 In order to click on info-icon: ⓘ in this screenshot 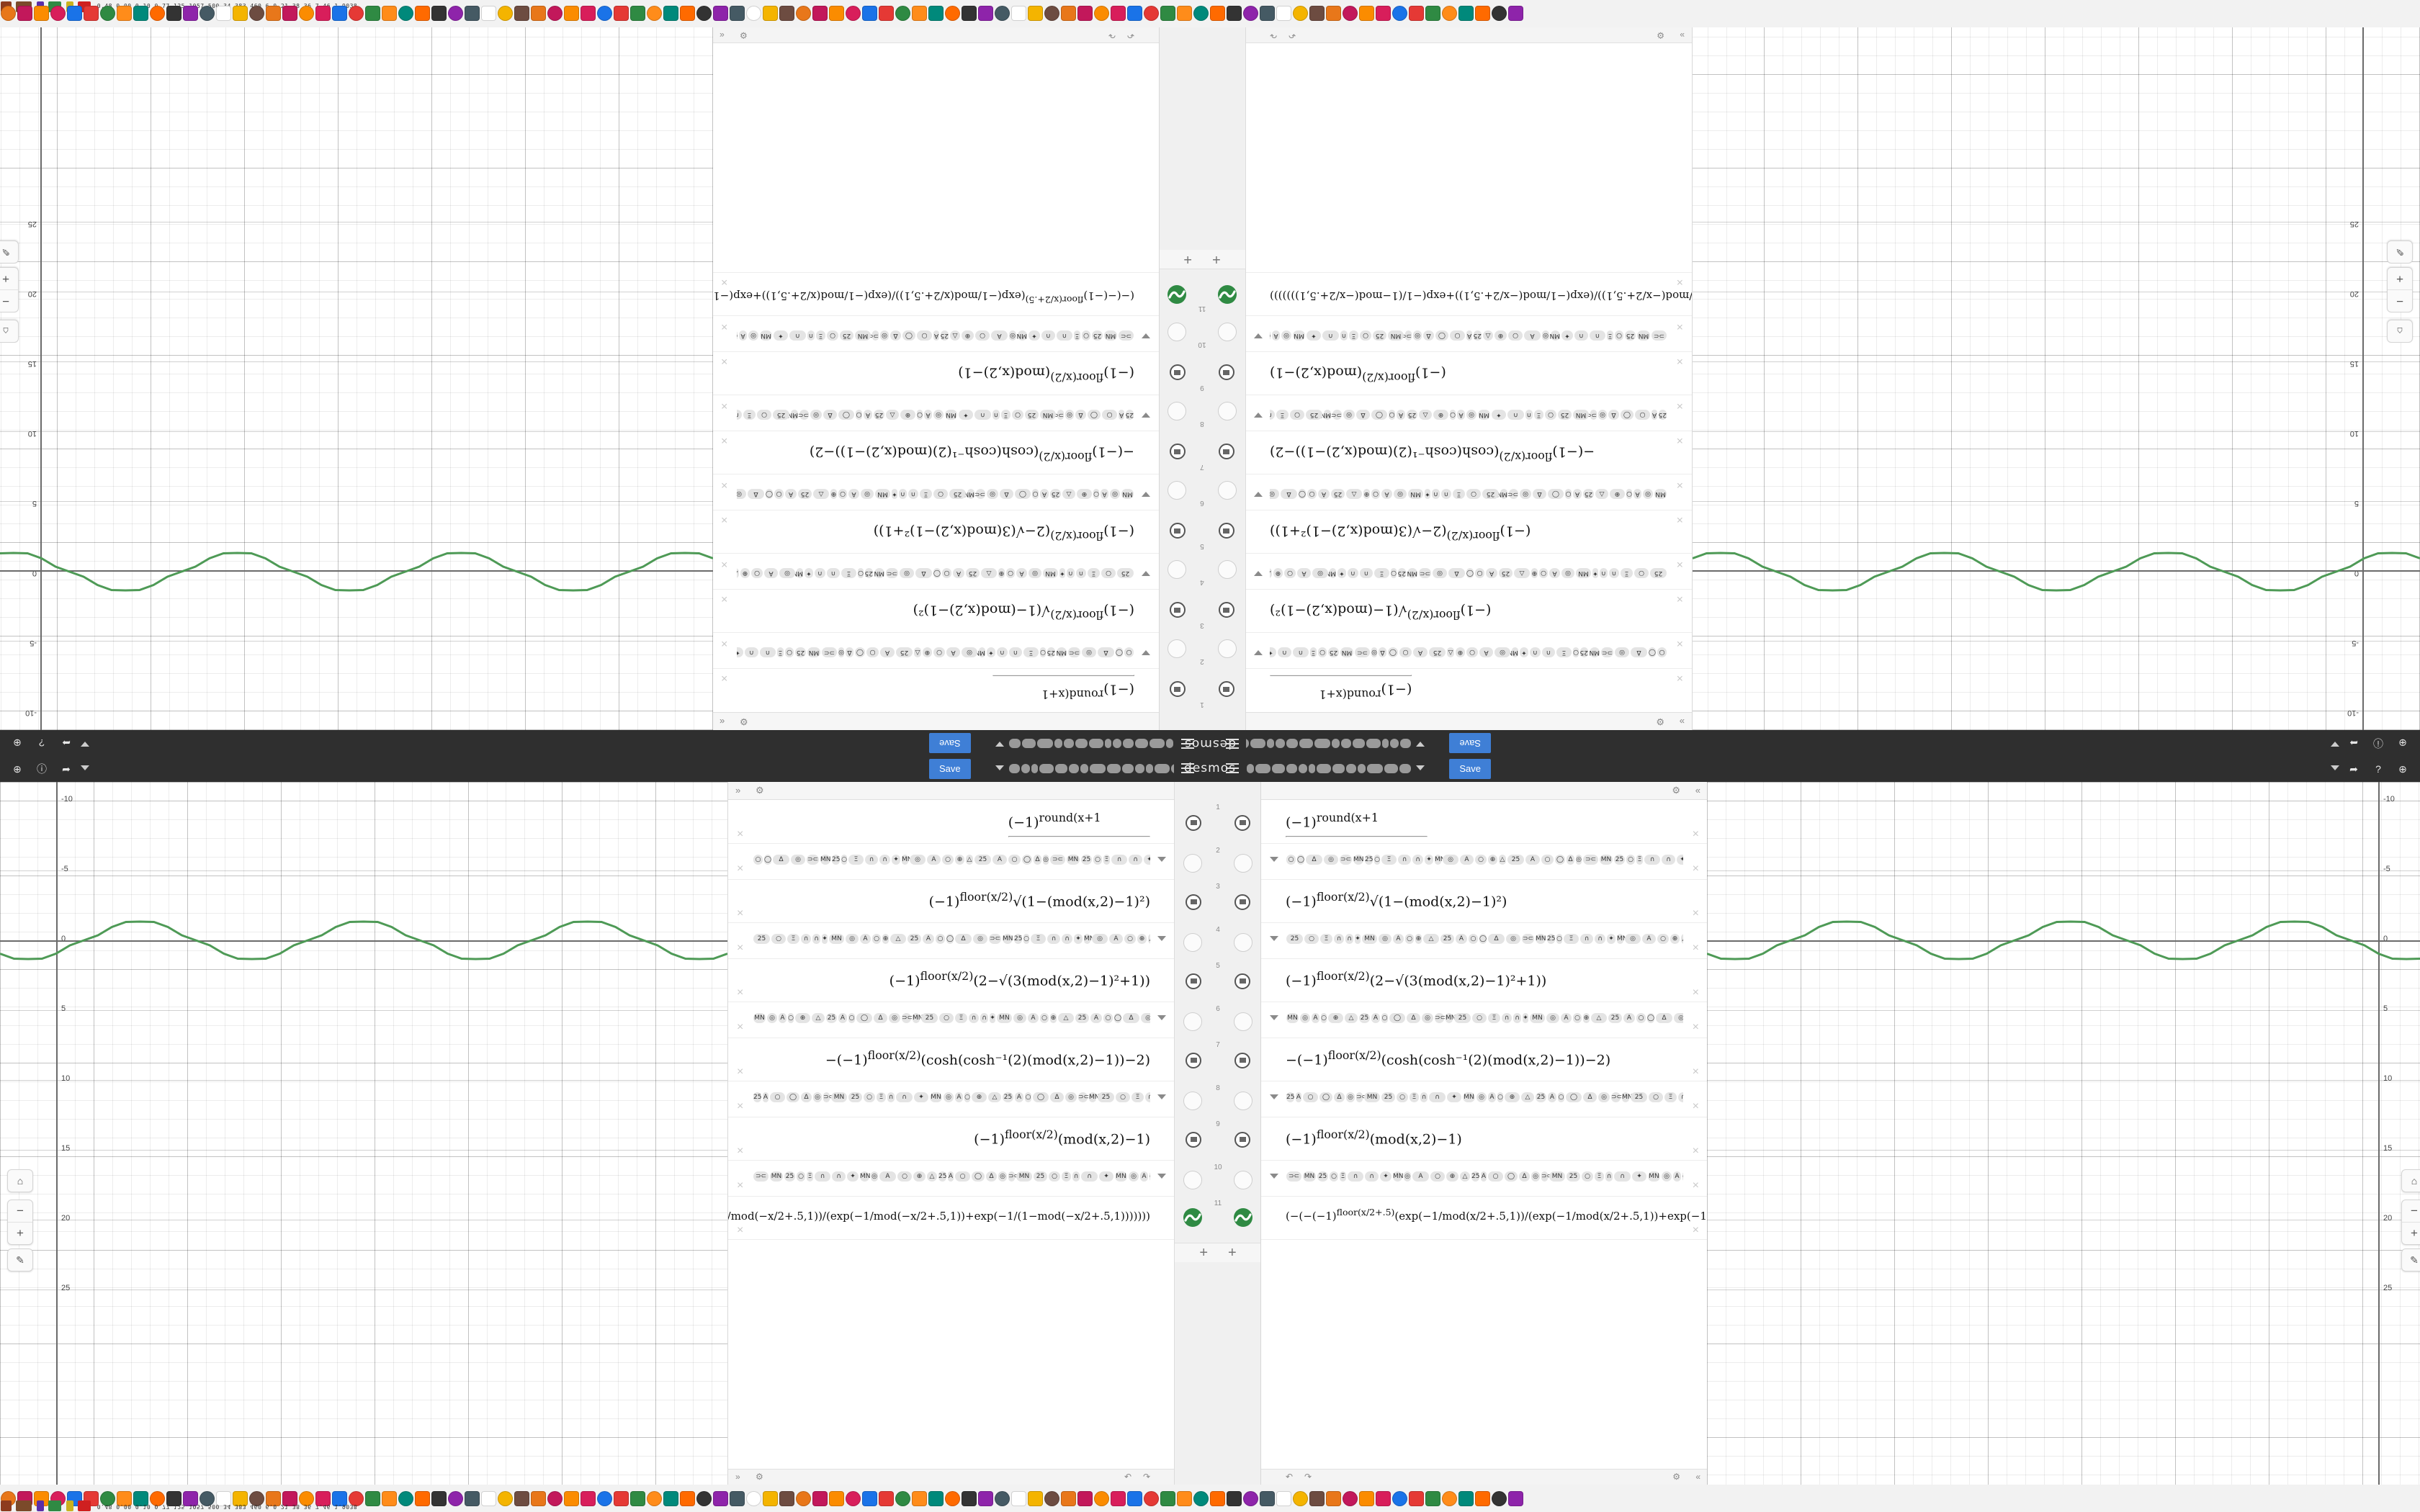, I will do `click(2378, 743)`.